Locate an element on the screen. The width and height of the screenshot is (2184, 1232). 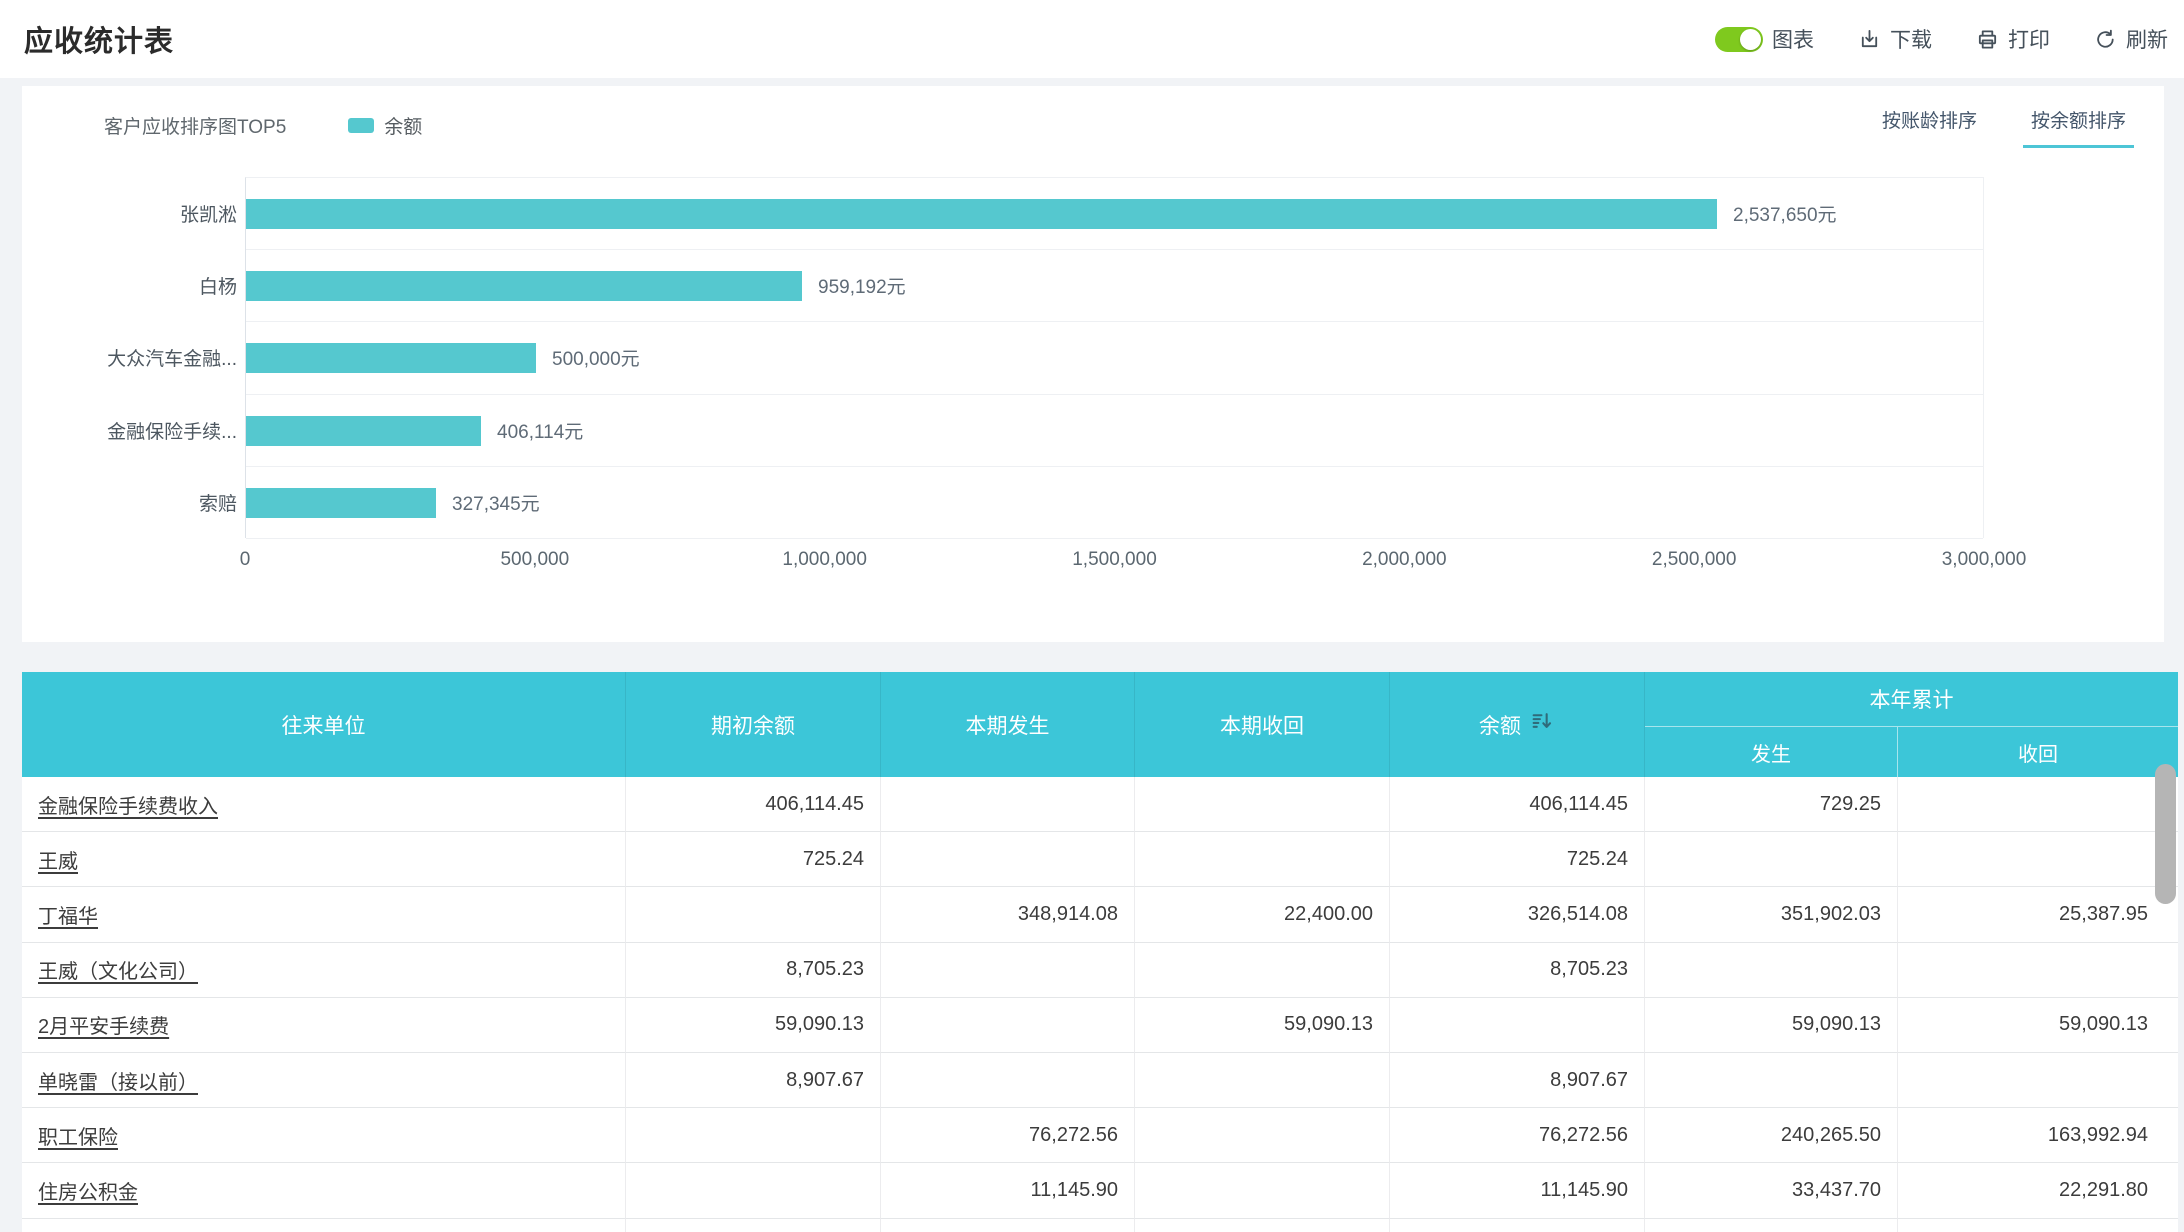
header-current-incurred: 本期发生 is located at coordinates (1008, 724).